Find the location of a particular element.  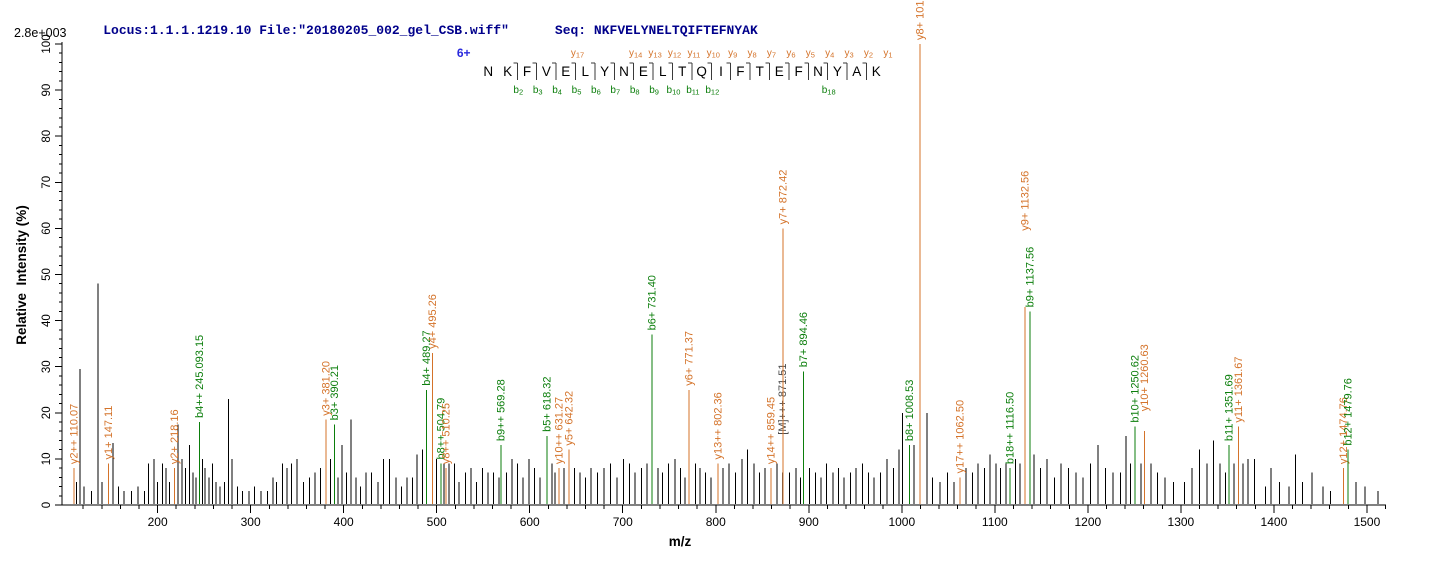

b-ion-label: b12 is located at coordinates (712, 91).